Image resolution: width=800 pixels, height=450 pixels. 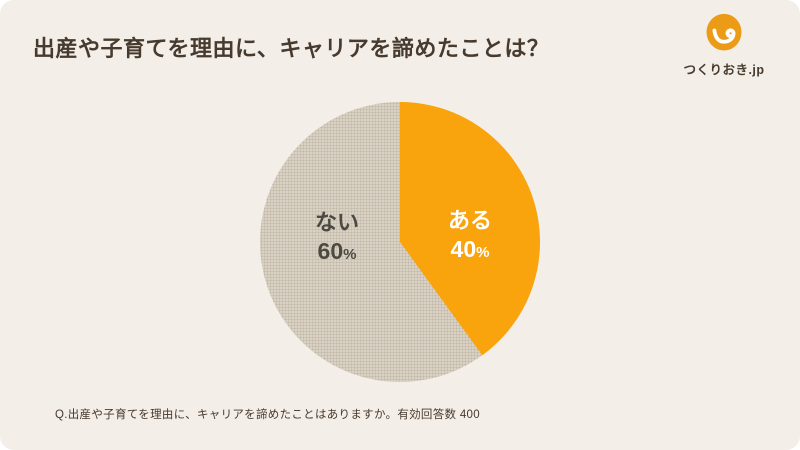 What do you see at coordinates (330, 251) in the screenshot?
I see `pie-slice-nai-number: 60` at bounding box center [330, 251].